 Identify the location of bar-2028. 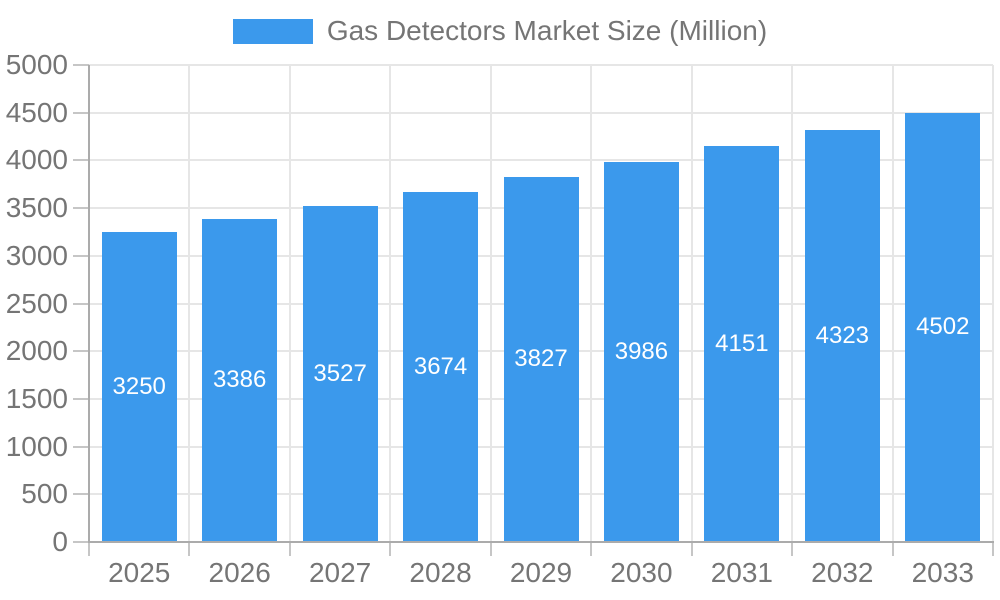
(441, 366).